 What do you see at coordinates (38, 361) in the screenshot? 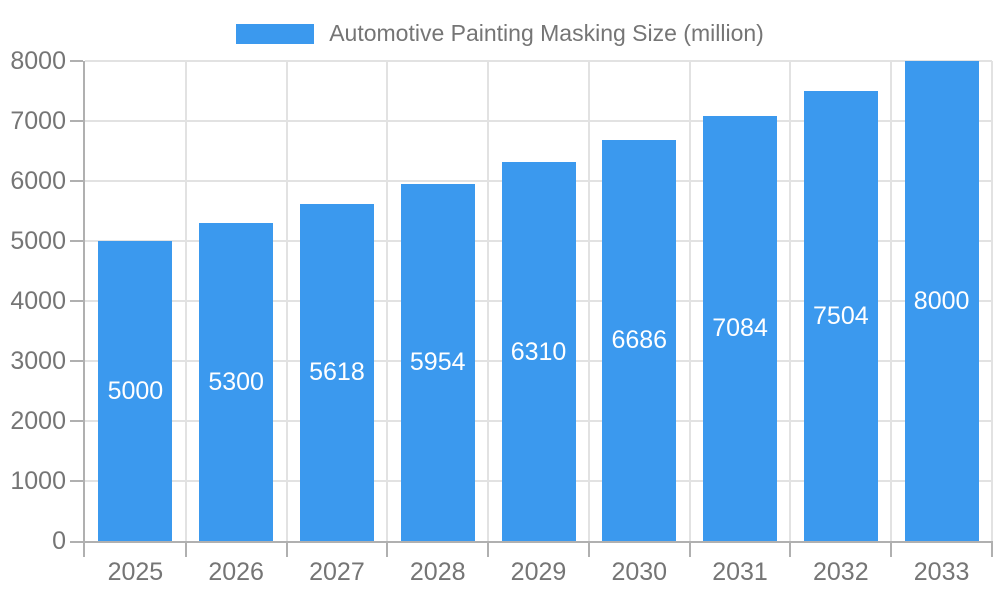
I see `y-axis-tick-label: 3000` at bounding box center [38, 361].